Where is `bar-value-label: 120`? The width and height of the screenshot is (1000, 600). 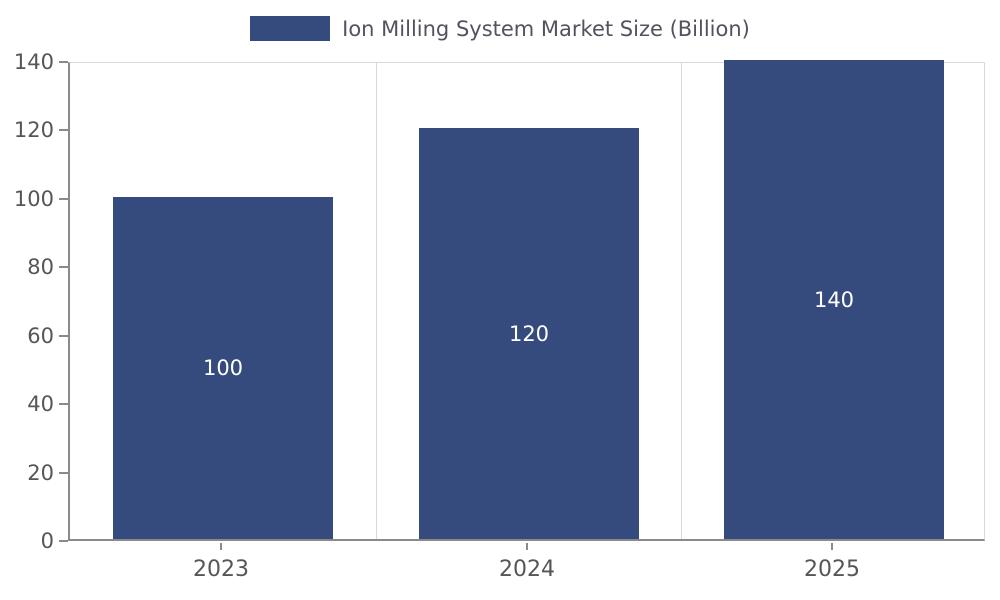 bar-value-label: 120 is located at coordinates (529, 333).